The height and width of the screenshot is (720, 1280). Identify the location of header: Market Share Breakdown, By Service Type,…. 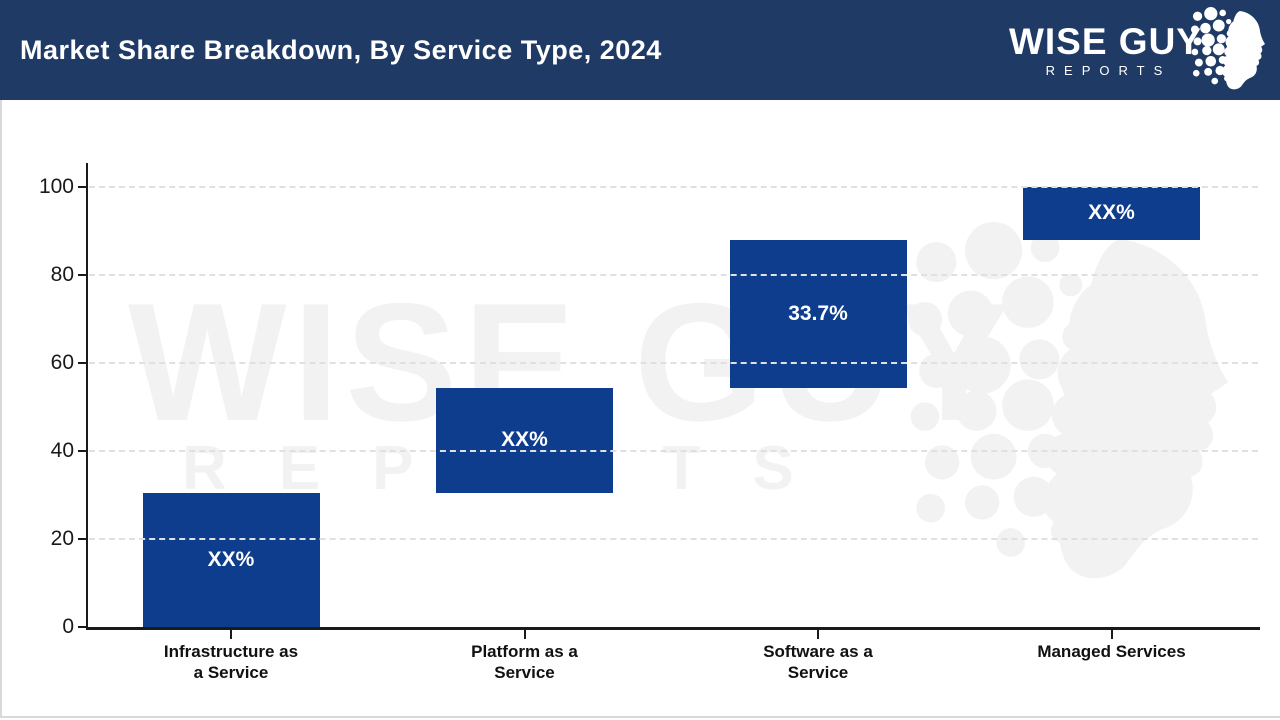
(640, 50).